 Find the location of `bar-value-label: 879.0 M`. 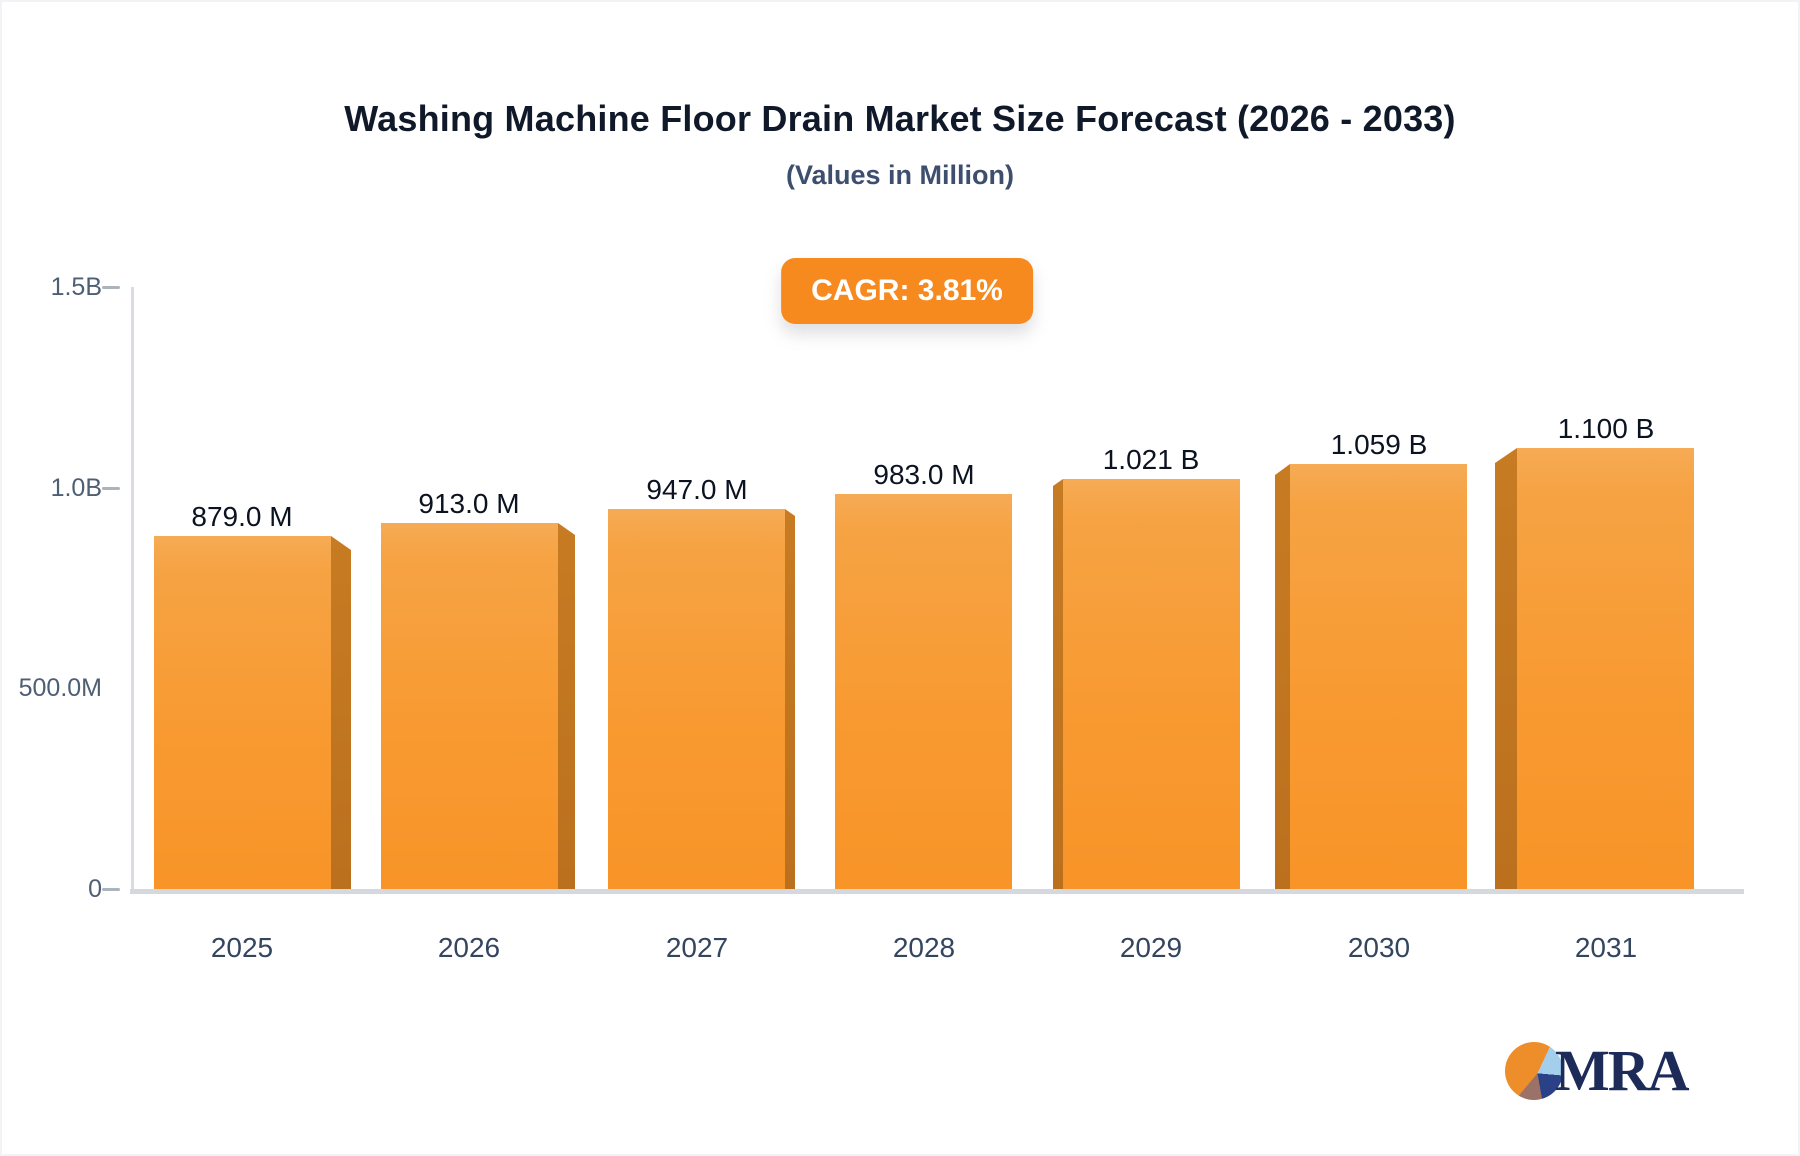

bar-value-label: 879.0 M is located at coordinates (242, 516).